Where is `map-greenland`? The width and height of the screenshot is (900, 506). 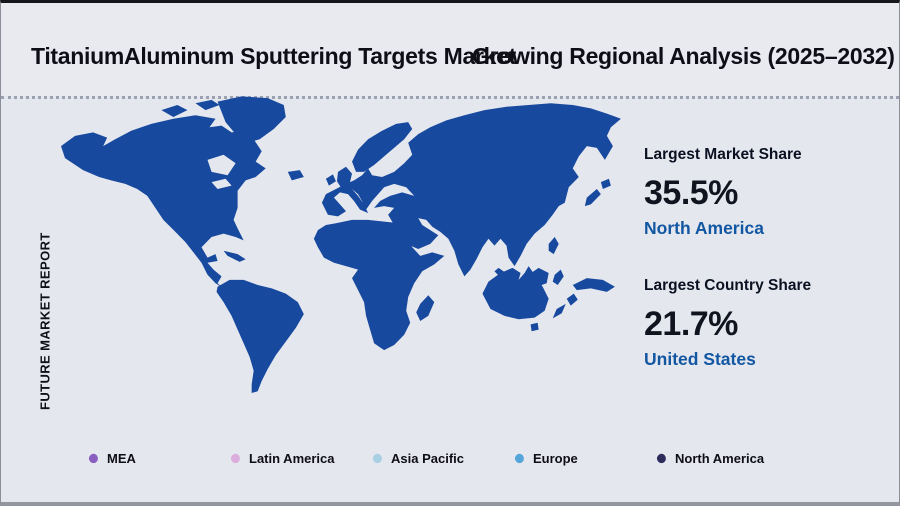 map-greenland is located at coordinates (260, 138).